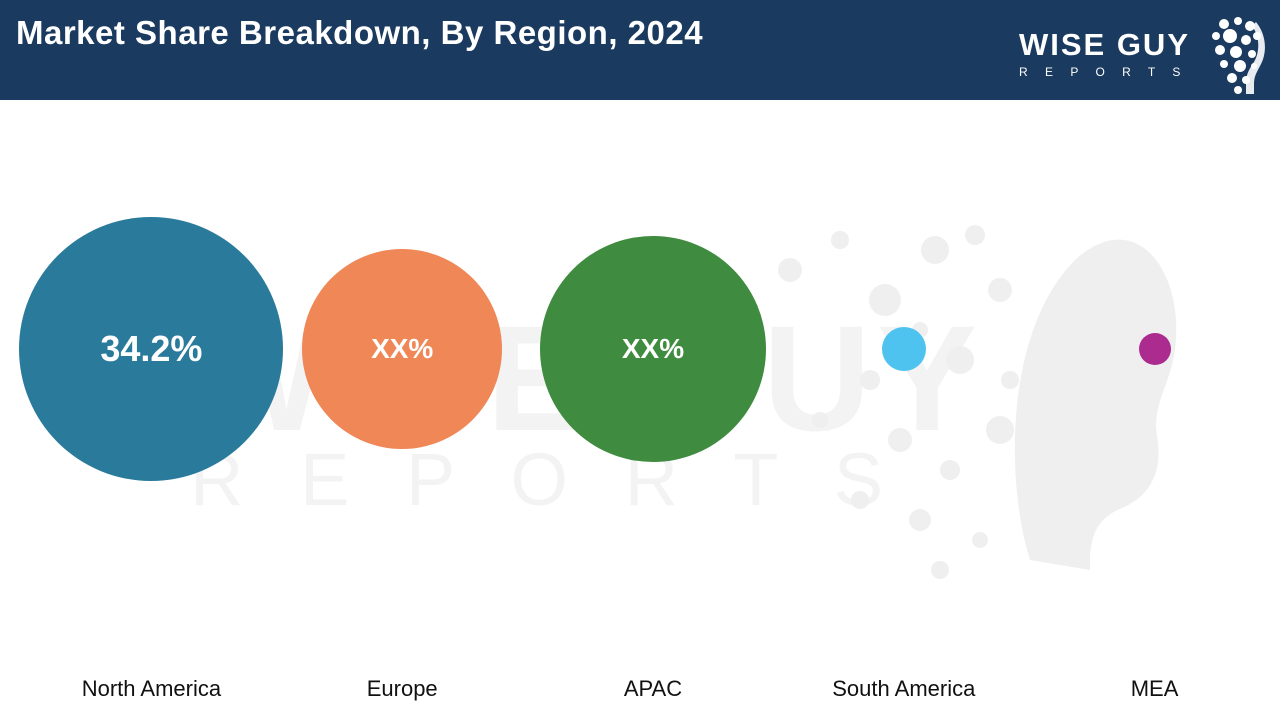 This screenshot has width=1280, height=720. I want to click on bubble-value-north-america: 34.2%, so click(151, 348).